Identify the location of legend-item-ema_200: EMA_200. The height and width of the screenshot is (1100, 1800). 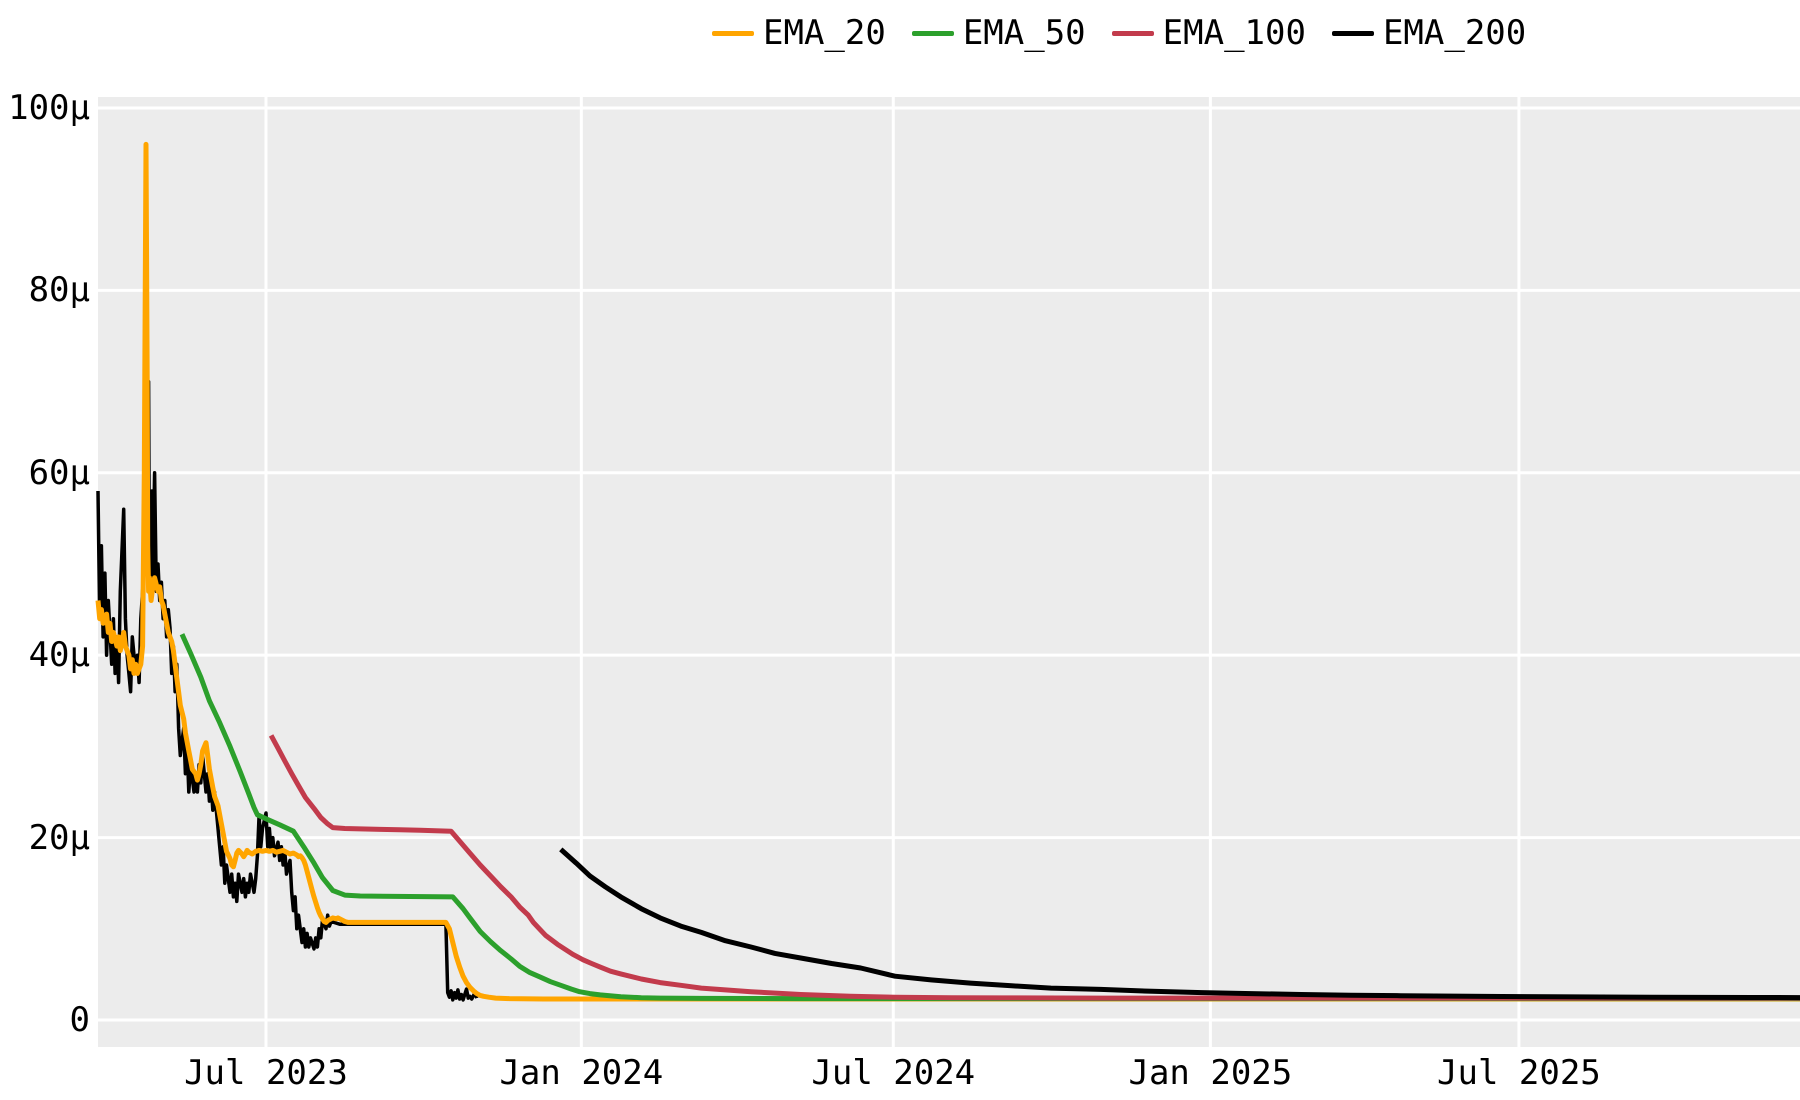
(1429, 33).